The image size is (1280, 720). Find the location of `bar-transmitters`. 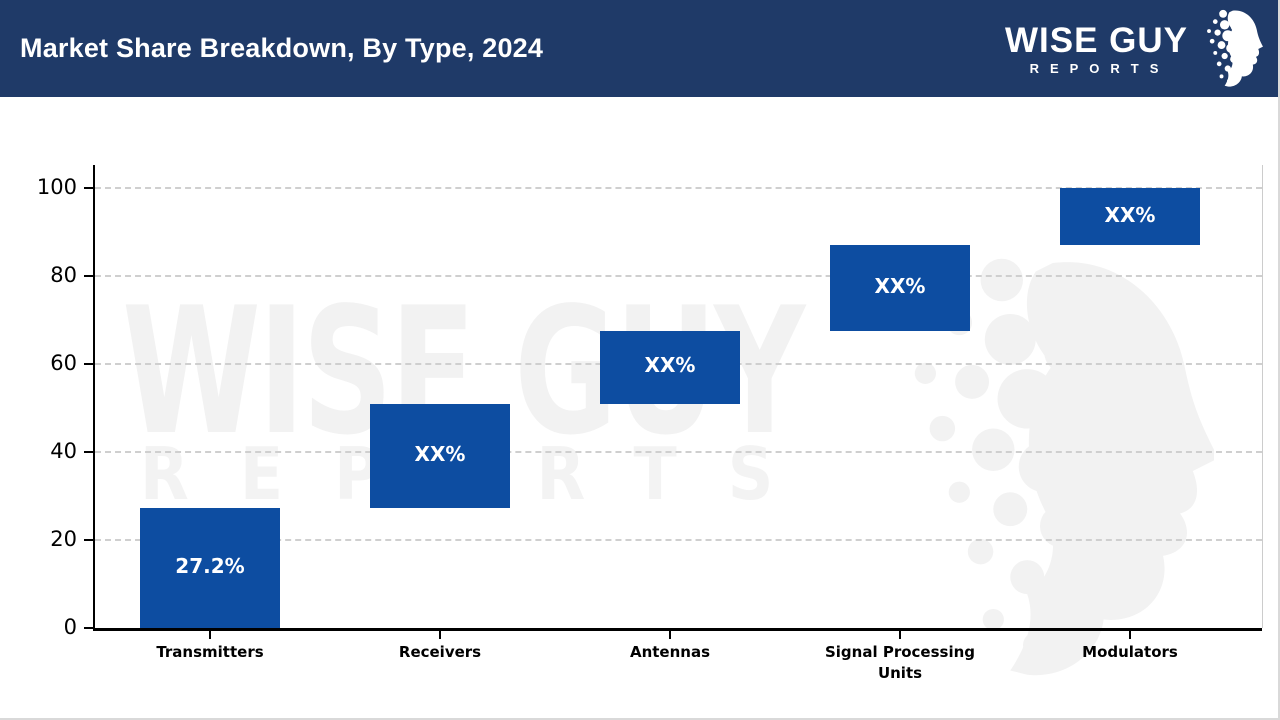

bar-transmitters is located at coordinates (210, 568).